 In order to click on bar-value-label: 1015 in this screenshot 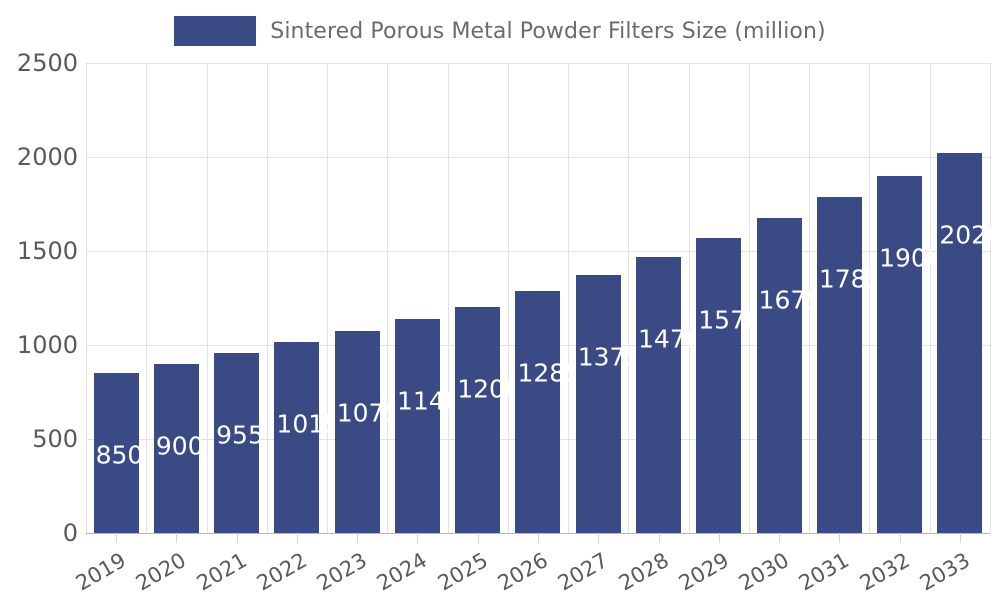, I will do `click(308, 424)`.